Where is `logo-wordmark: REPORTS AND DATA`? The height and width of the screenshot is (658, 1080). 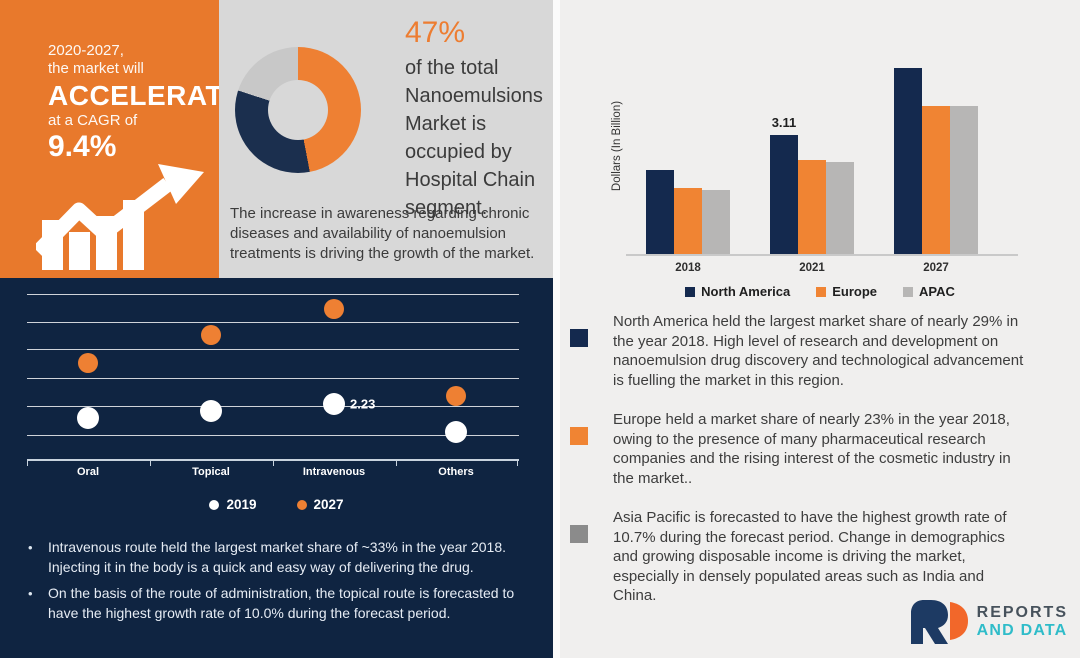 logo-wordmark: REPORTS AND DATA is located at coordinates (1022, 622).